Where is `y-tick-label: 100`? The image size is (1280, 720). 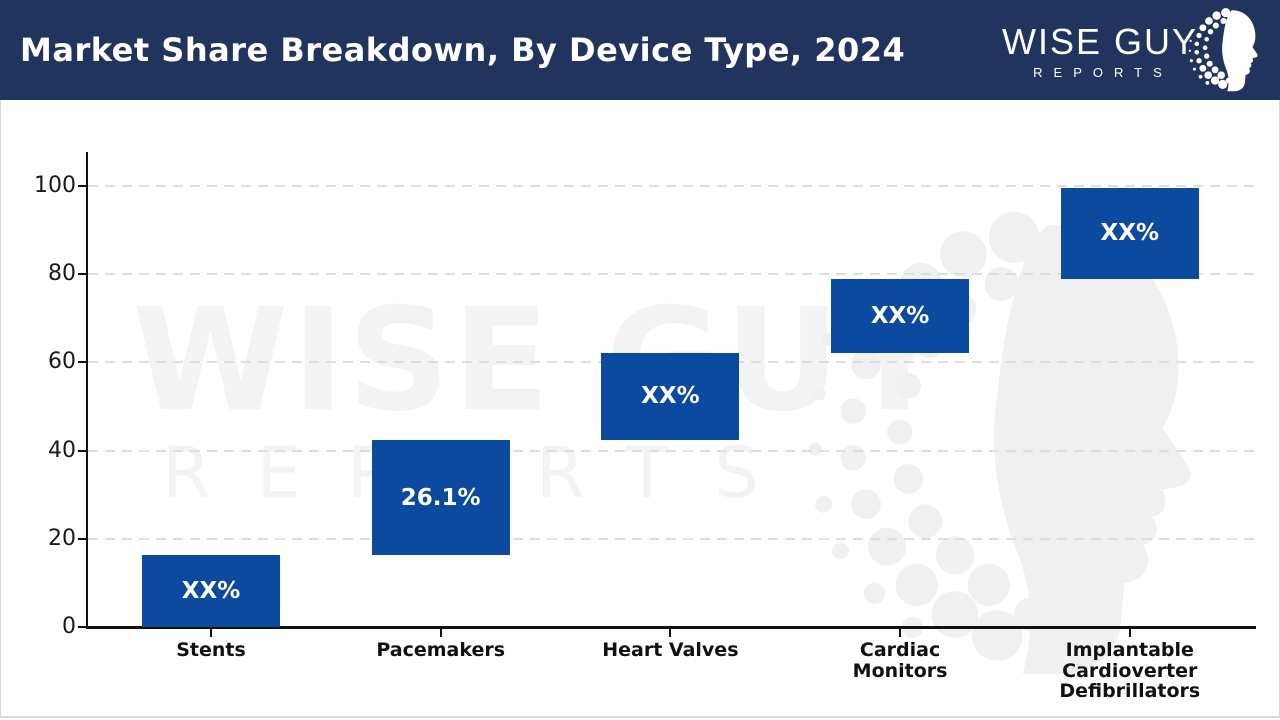 y-tick-label: 100 is located at coordinates (55, 185).